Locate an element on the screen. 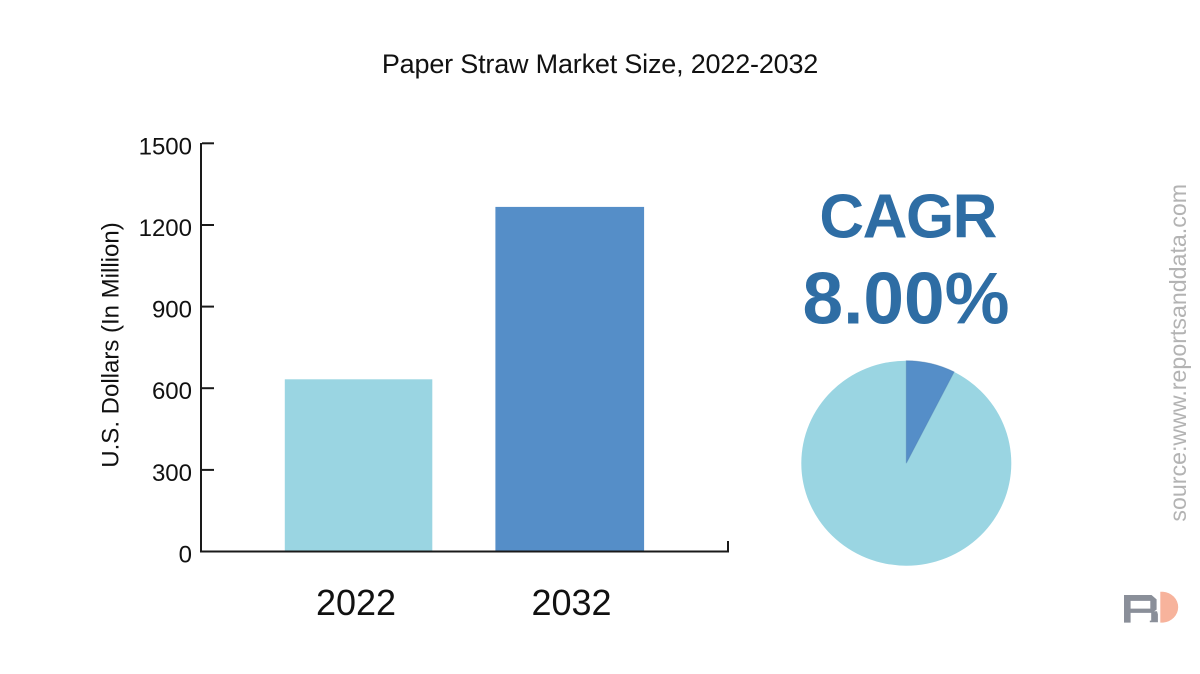 The image size is (1200, 674). svg-text: 0 is located at coordinates (185, 555).